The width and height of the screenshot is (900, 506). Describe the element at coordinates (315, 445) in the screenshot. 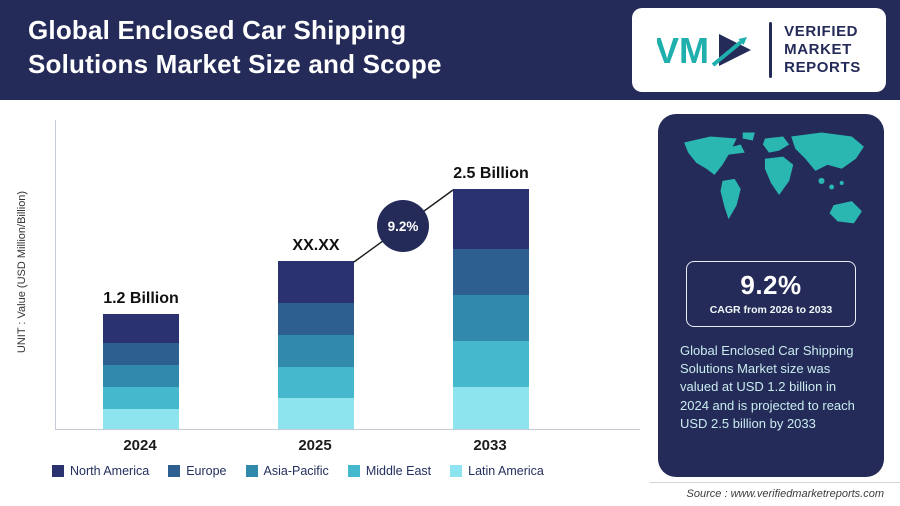

I see `x-axis-label-2025: 2025` at that location.